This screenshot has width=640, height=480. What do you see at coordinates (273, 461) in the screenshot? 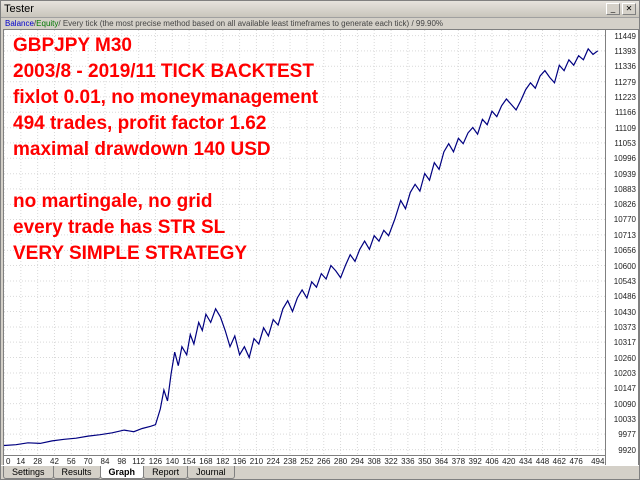
I see `x-axis-label: 224` at bounding box center [273, 461].